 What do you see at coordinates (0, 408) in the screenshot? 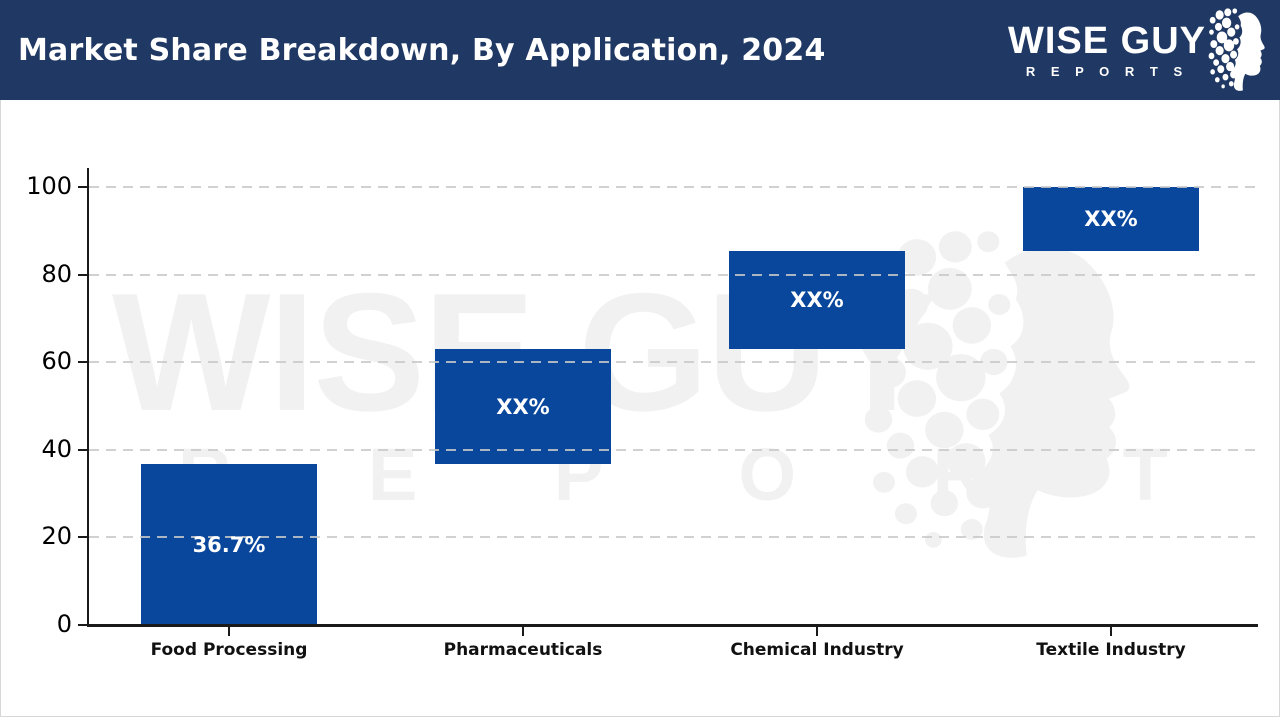
I see `frame-left-rule` at bounding box center [0, 408].